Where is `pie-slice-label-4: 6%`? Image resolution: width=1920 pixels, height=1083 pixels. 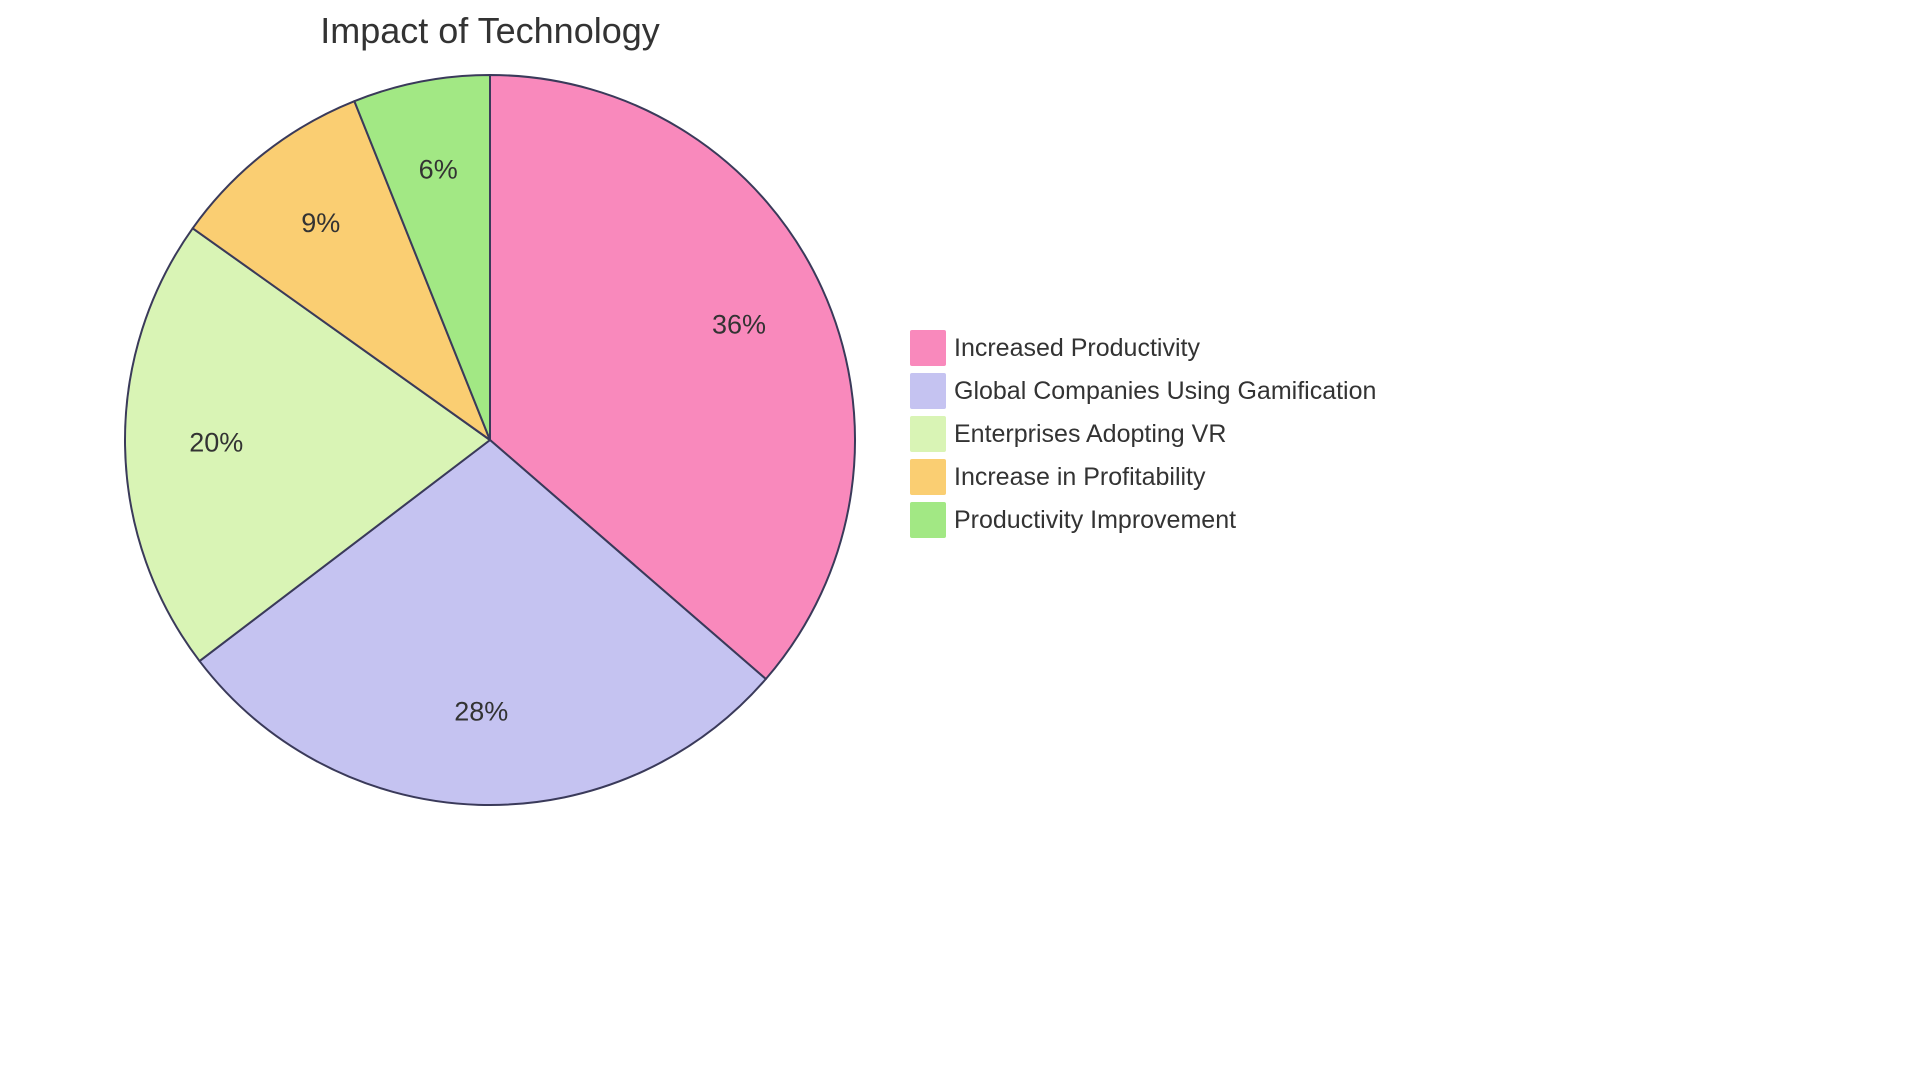 pie-slice-label-4: 6% is located at coordinates (438, 169).